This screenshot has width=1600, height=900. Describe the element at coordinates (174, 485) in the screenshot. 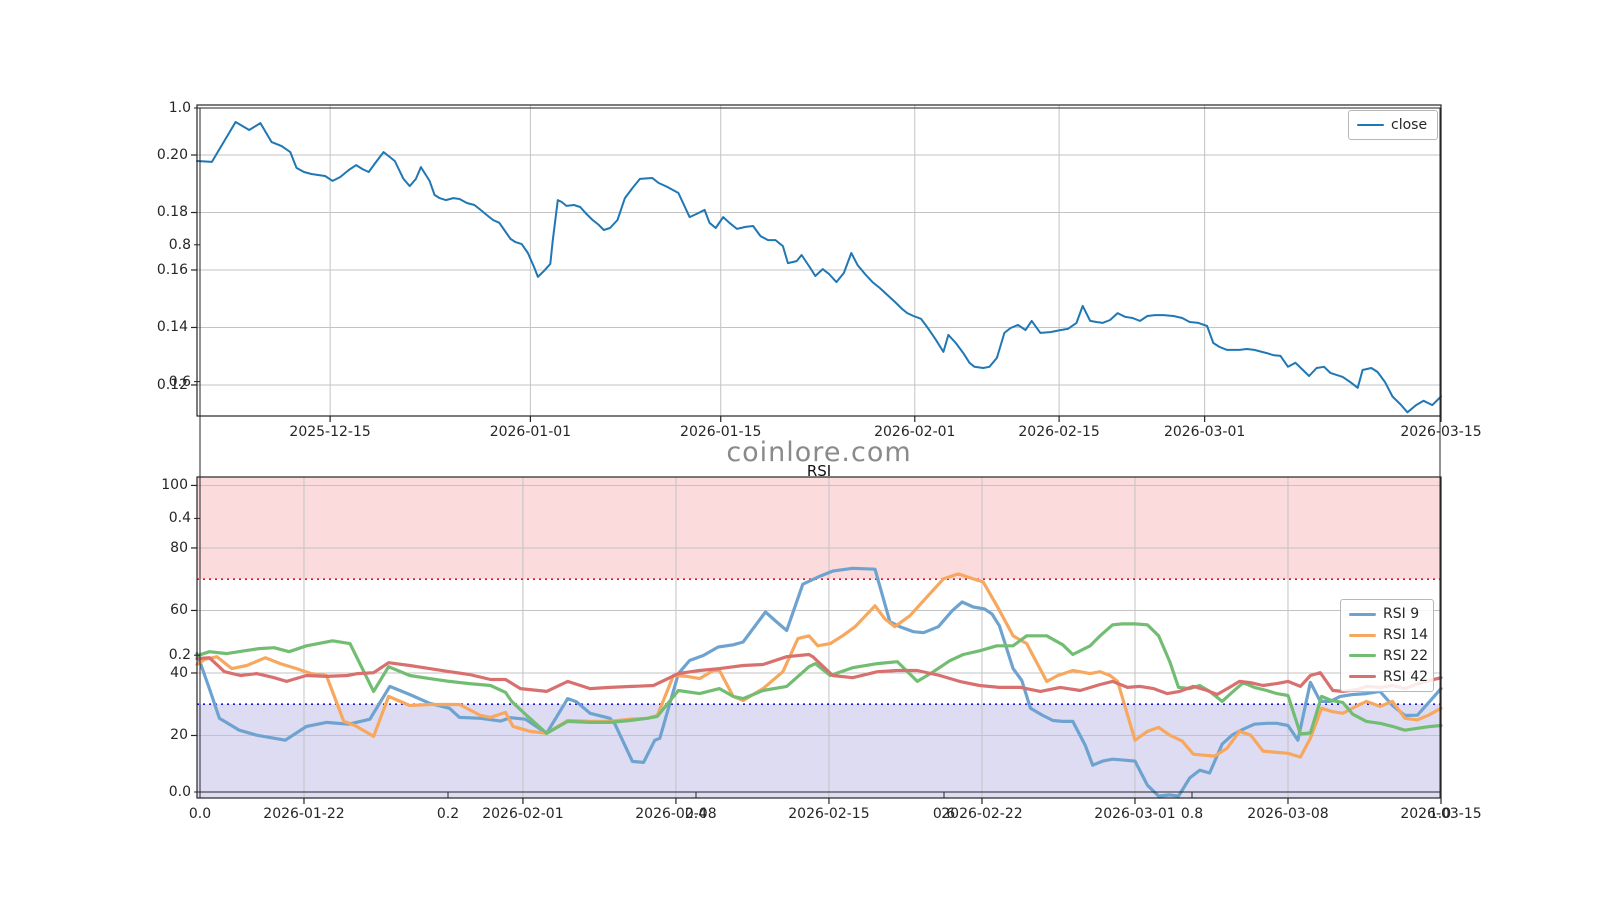

I see `rsi-y-tick-label: 100` at that location.